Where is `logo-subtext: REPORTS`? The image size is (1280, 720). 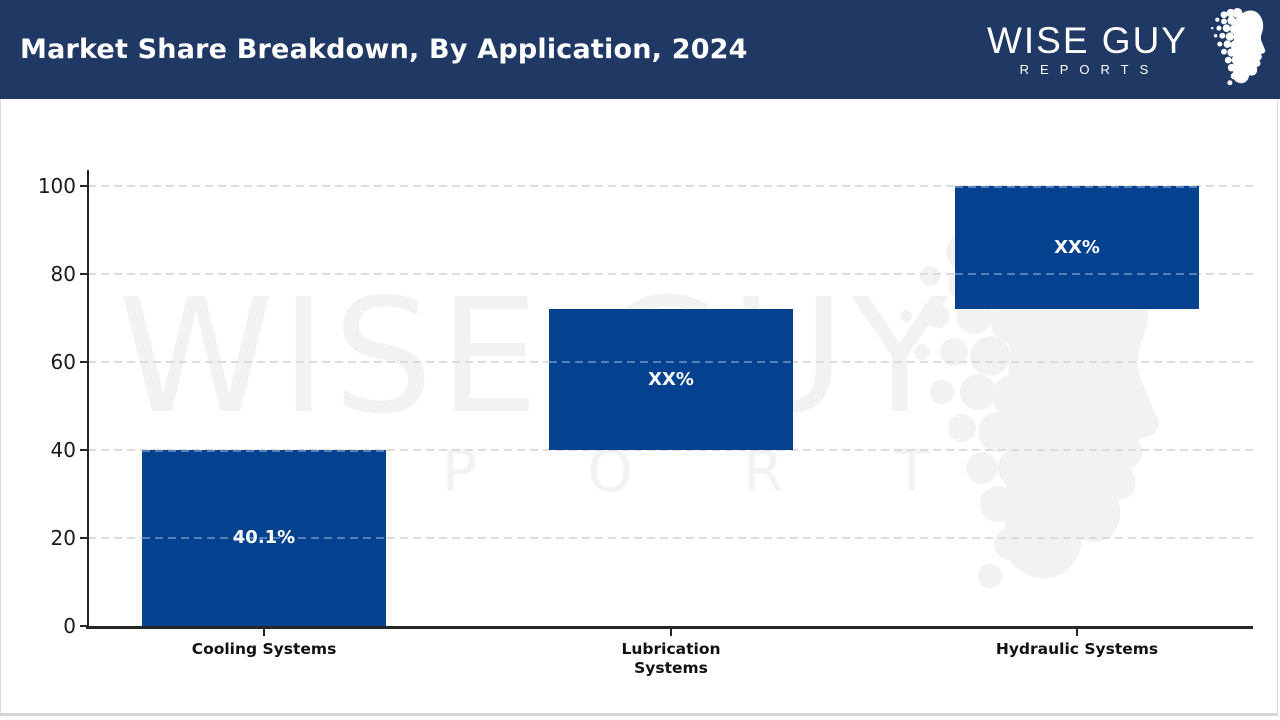 logo-subtext: REPORTS is located at coordinates (1089, 69).